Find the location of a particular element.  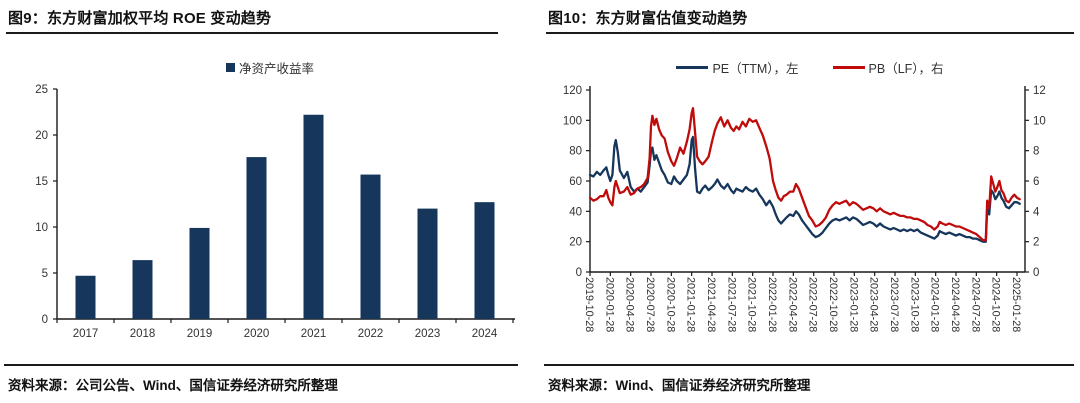

line-x-tick-label: 2024-01-28 is located at coordinates (935, 304).